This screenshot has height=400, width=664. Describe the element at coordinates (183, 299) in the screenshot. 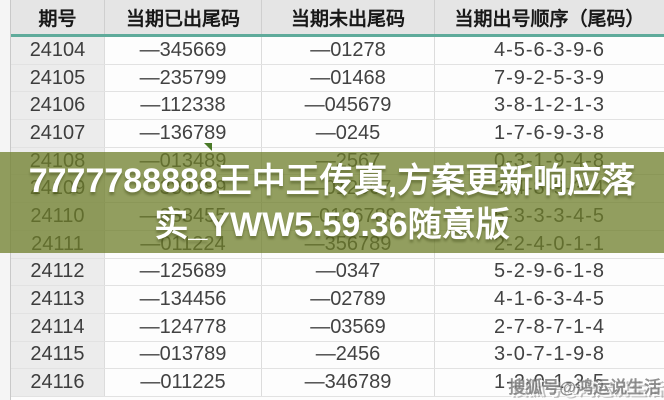

I see `cell-drawn-tails: —134456` at that location.